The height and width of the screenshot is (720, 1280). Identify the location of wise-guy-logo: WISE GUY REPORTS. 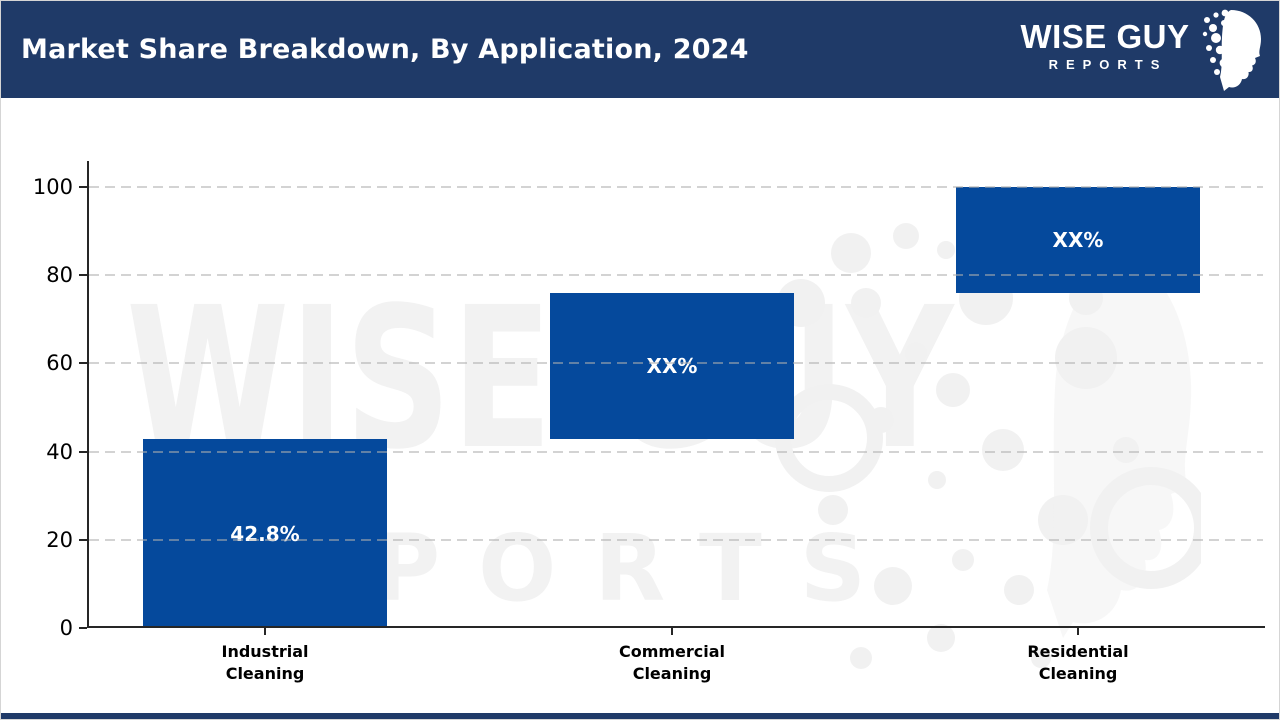
(1140, 50).